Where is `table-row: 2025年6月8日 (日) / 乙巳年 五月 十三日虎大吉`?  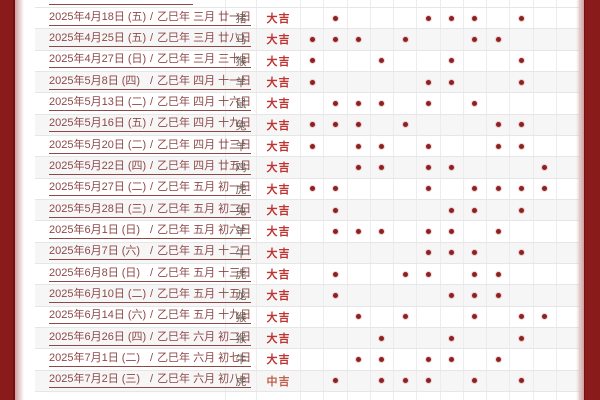
table-row: 2025年6月8日 (日) / 乙巳年 五月 十三日虎大吉 is located at coordinates (307, 274).